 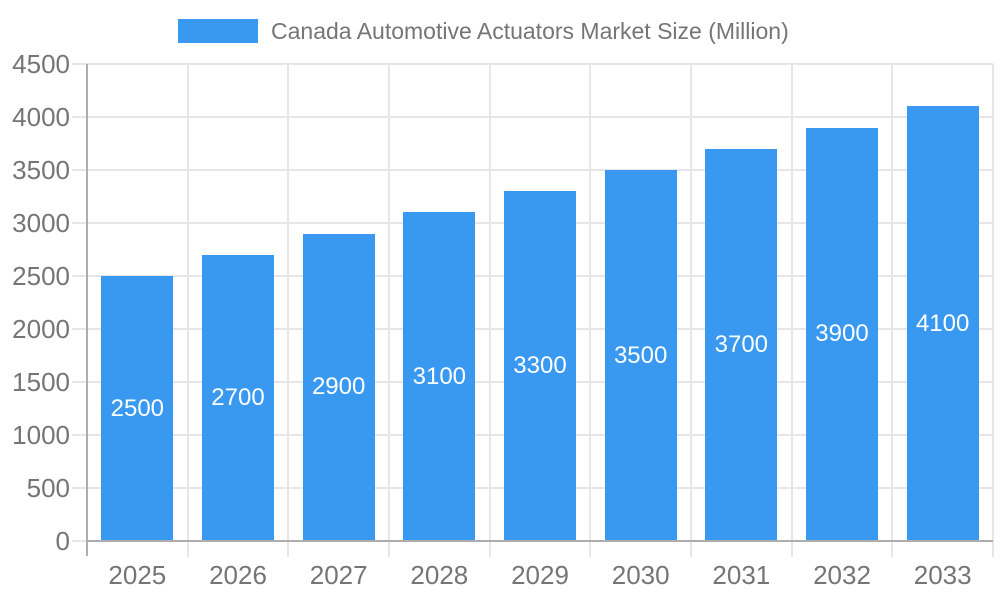 I want to click on y-axis-line, so click(x=87, y=310).